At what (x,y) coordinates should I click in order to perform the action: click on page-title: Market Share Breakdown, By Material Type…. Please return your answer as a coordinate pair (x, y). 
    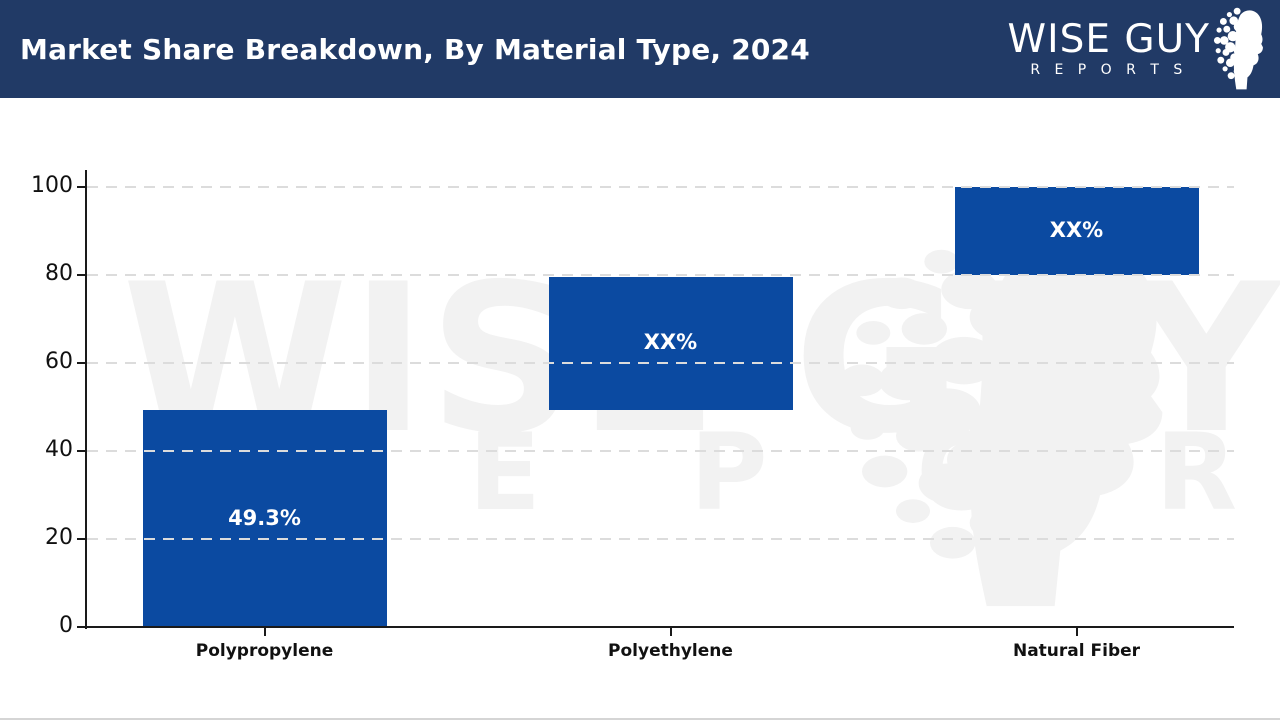
    Looking at the image, I should click on (415, 49).